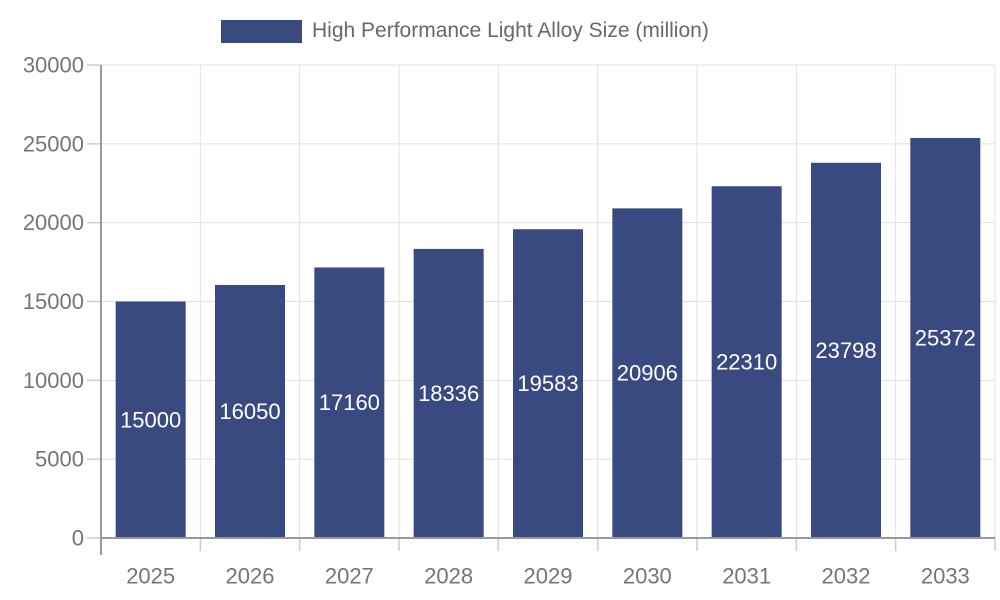 Image resolution: width=1000 pixels, height=600 pixels. What do you see at coordinates (548, 576) in the screenshot?
I see `x-tick-label-2029: 2029` at bounding box center [548, 576].